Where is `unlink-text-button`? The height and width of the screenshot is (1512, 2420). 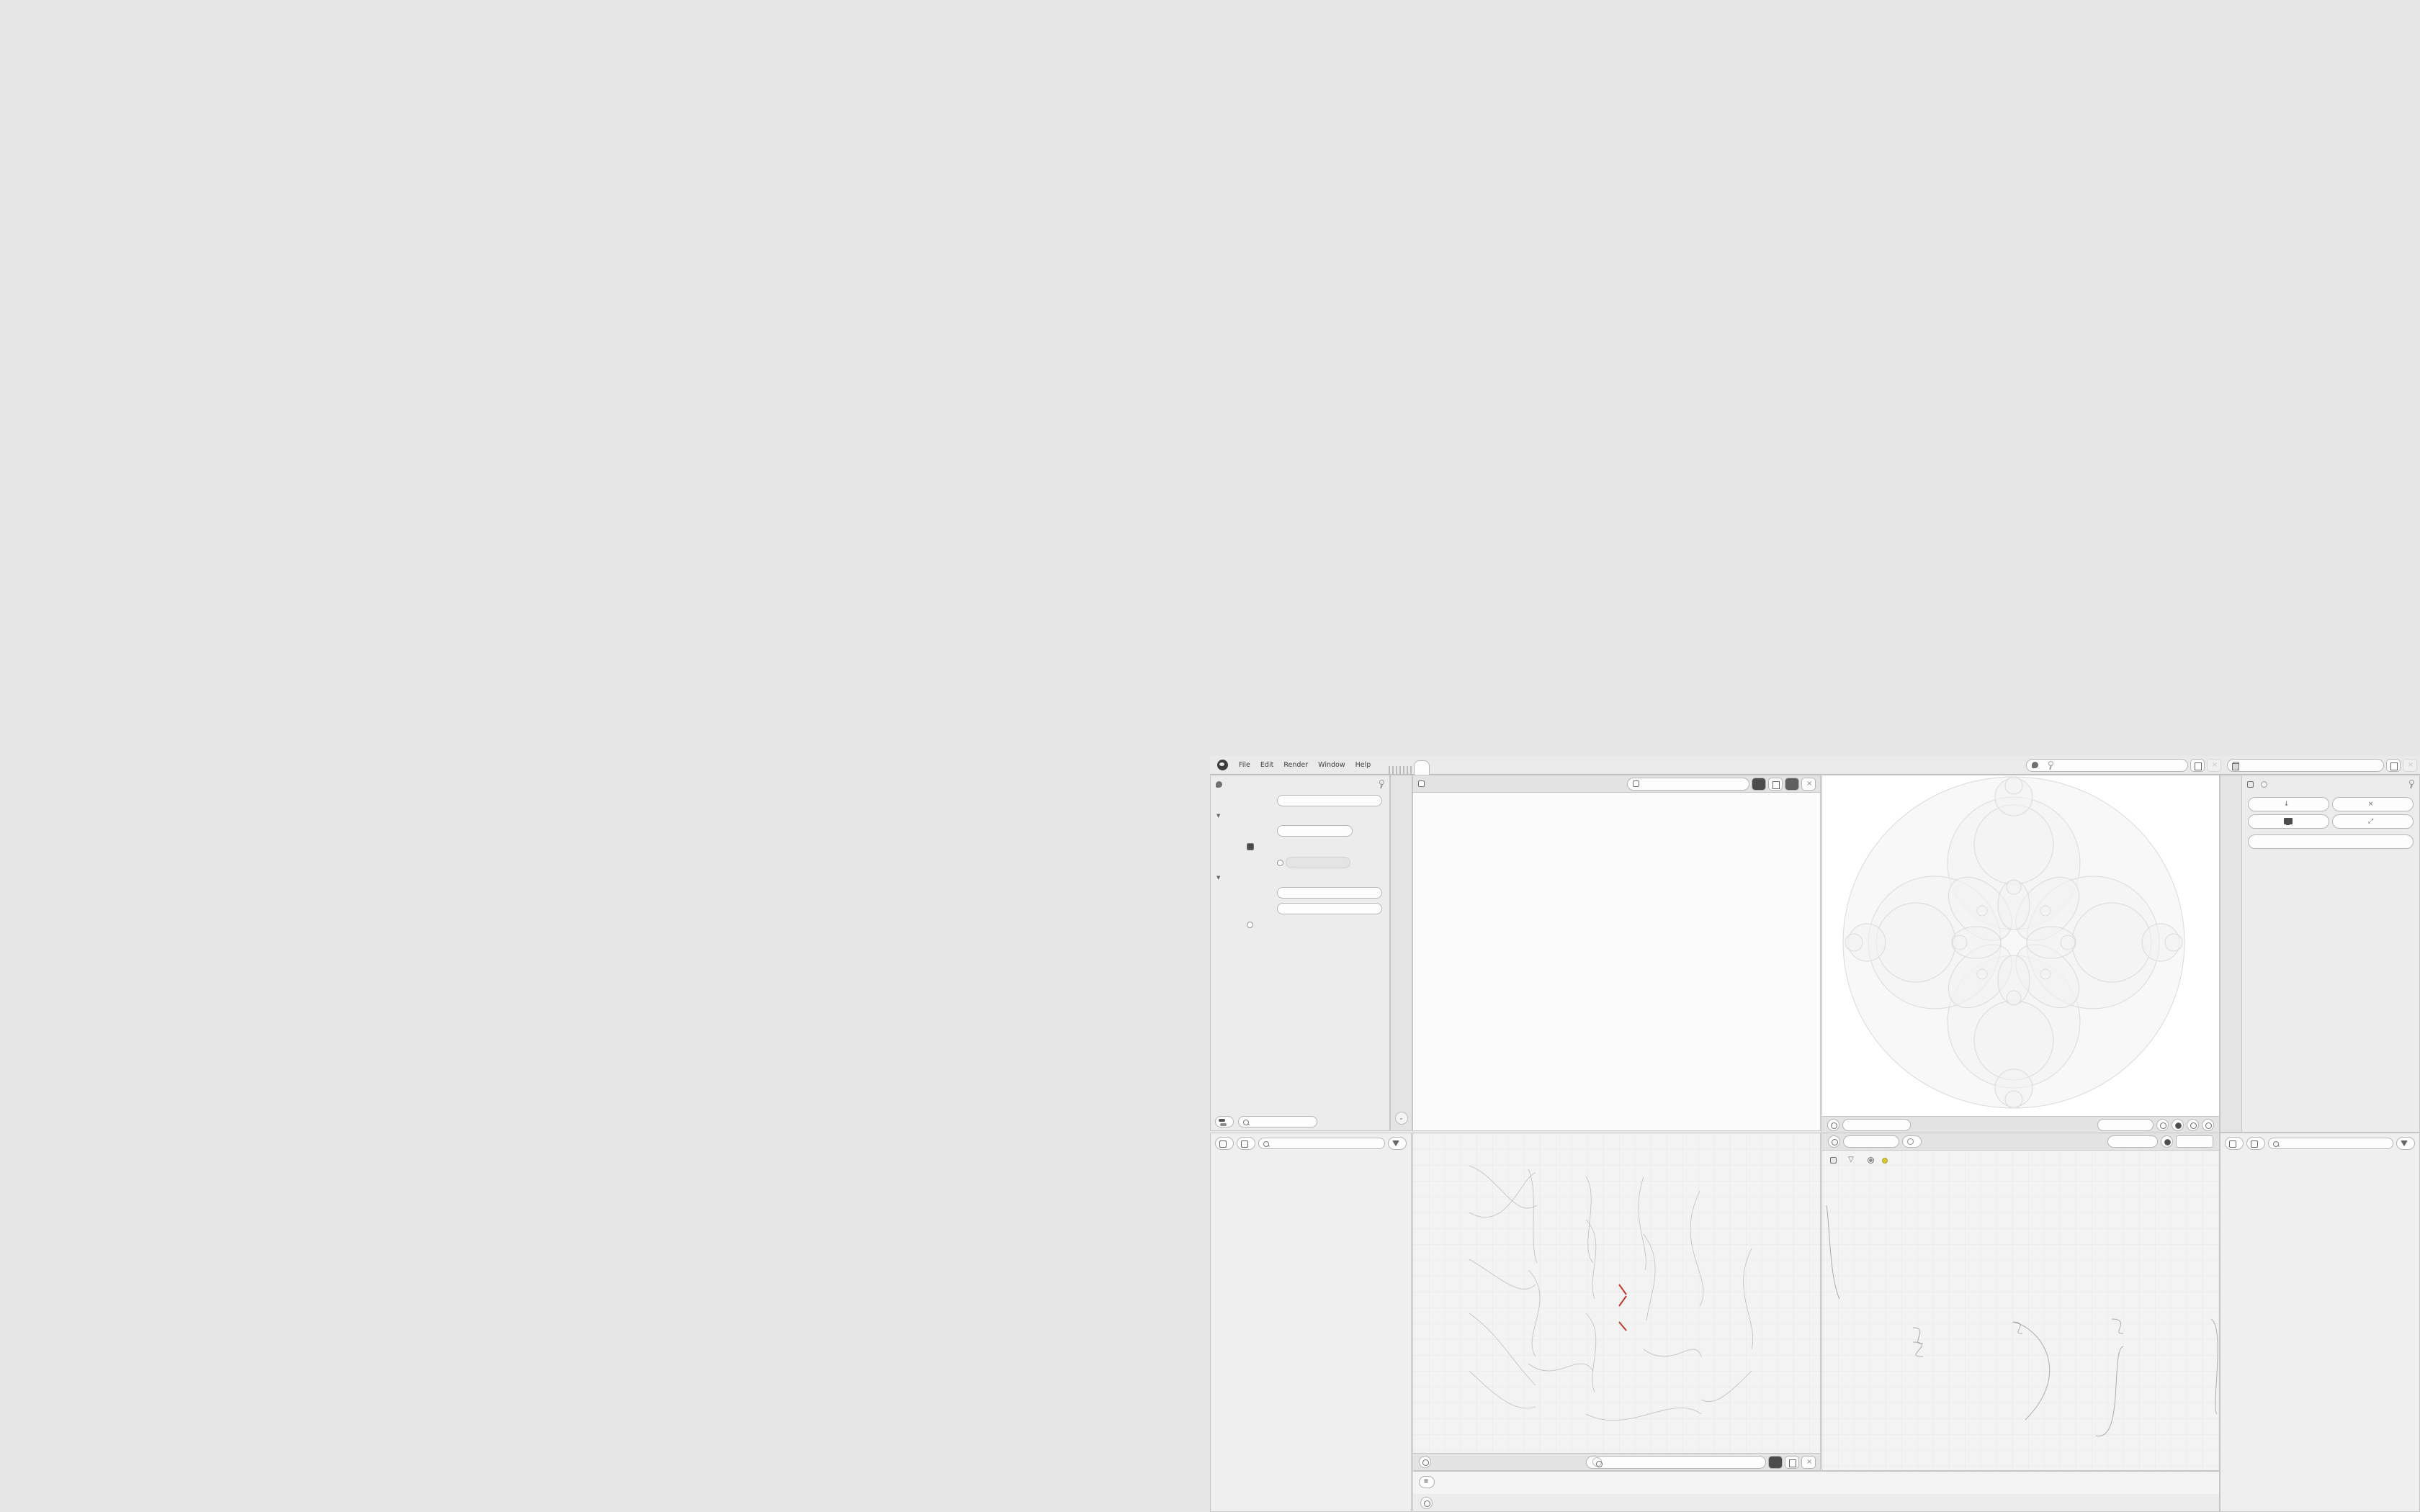
unlink-text-button is located at coordinates (1808, 784).